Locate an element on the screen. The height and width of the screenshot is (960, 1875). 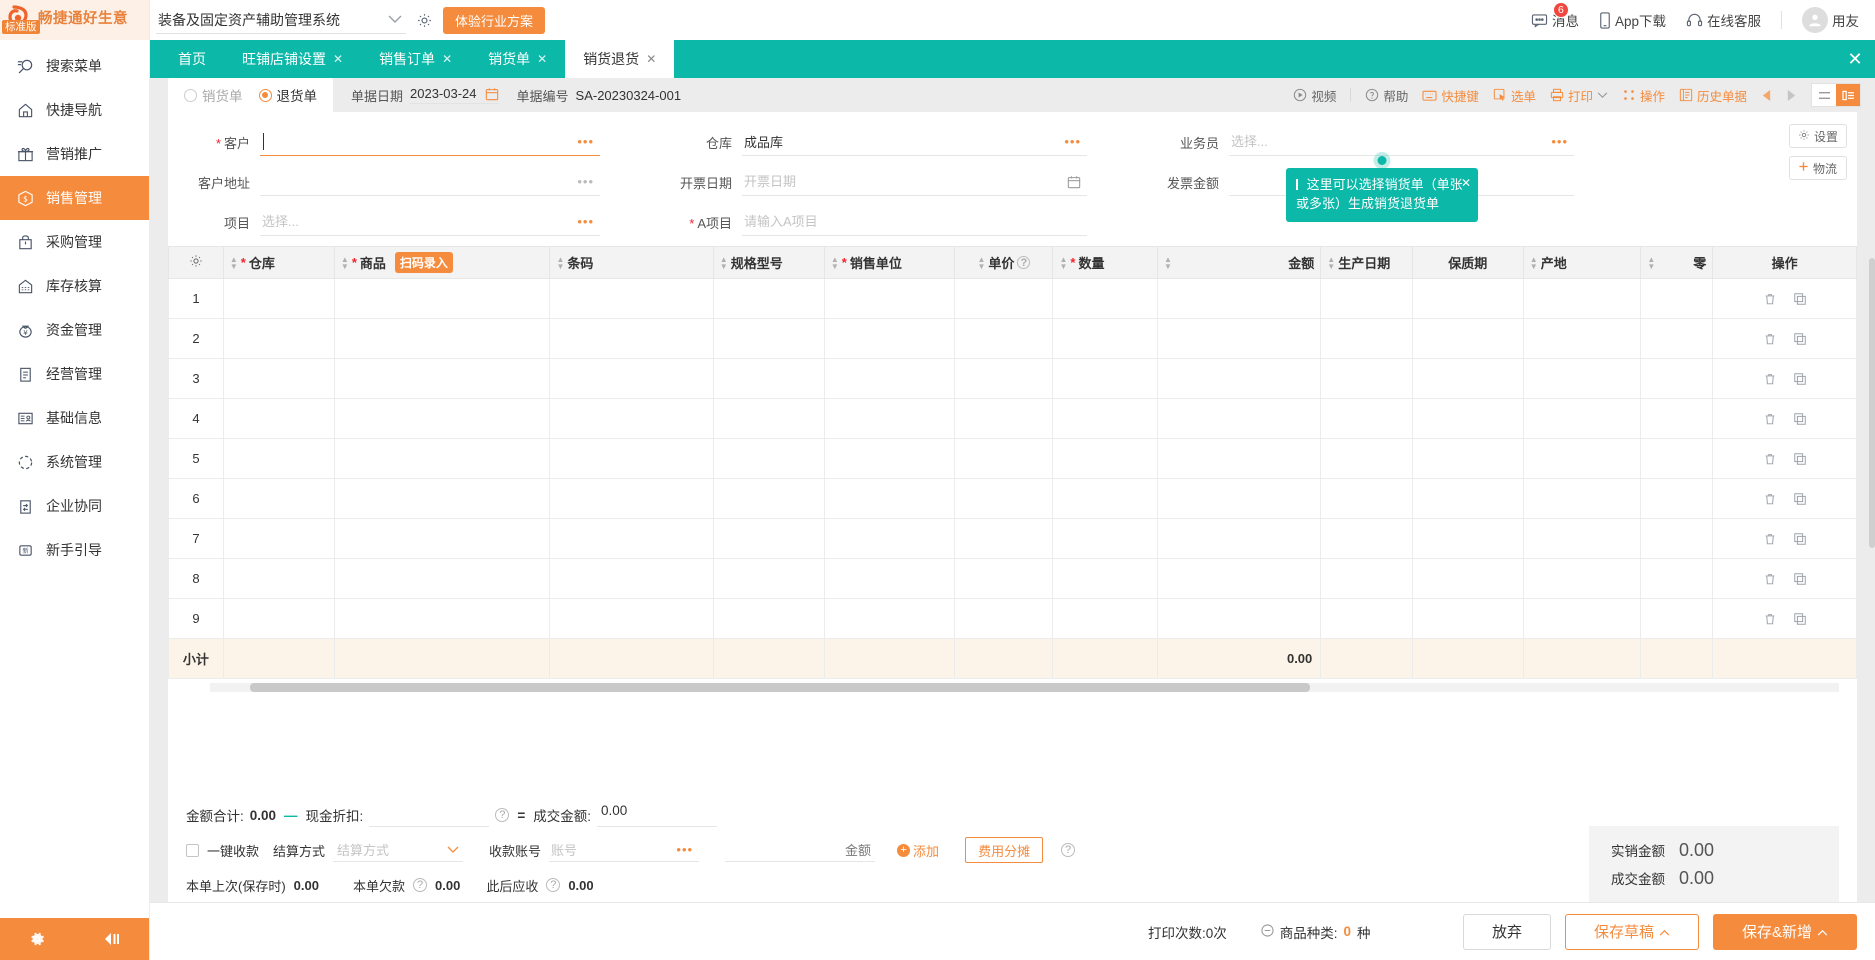
table-row: 1 is located at coordinates (1012, 298).